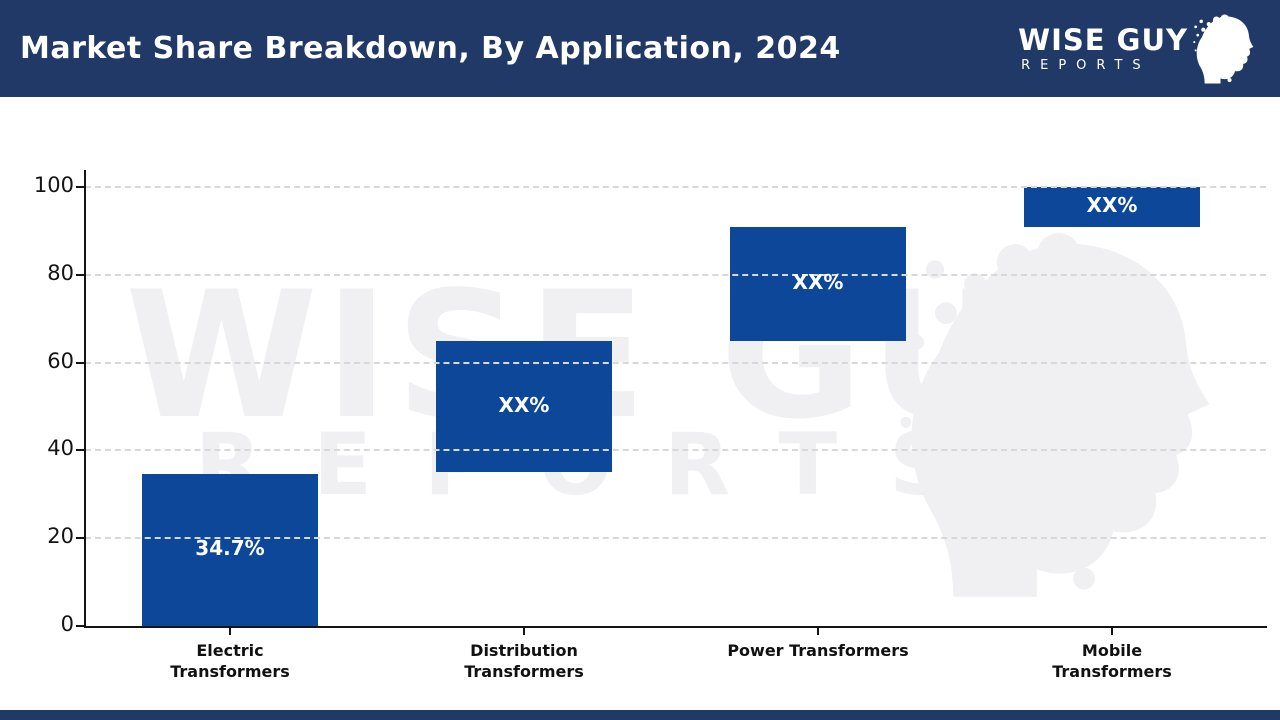 Image resolution: width=1280 pixels, height=720 pixels. I want to click on brand-head-icon, so click(1223, 48).